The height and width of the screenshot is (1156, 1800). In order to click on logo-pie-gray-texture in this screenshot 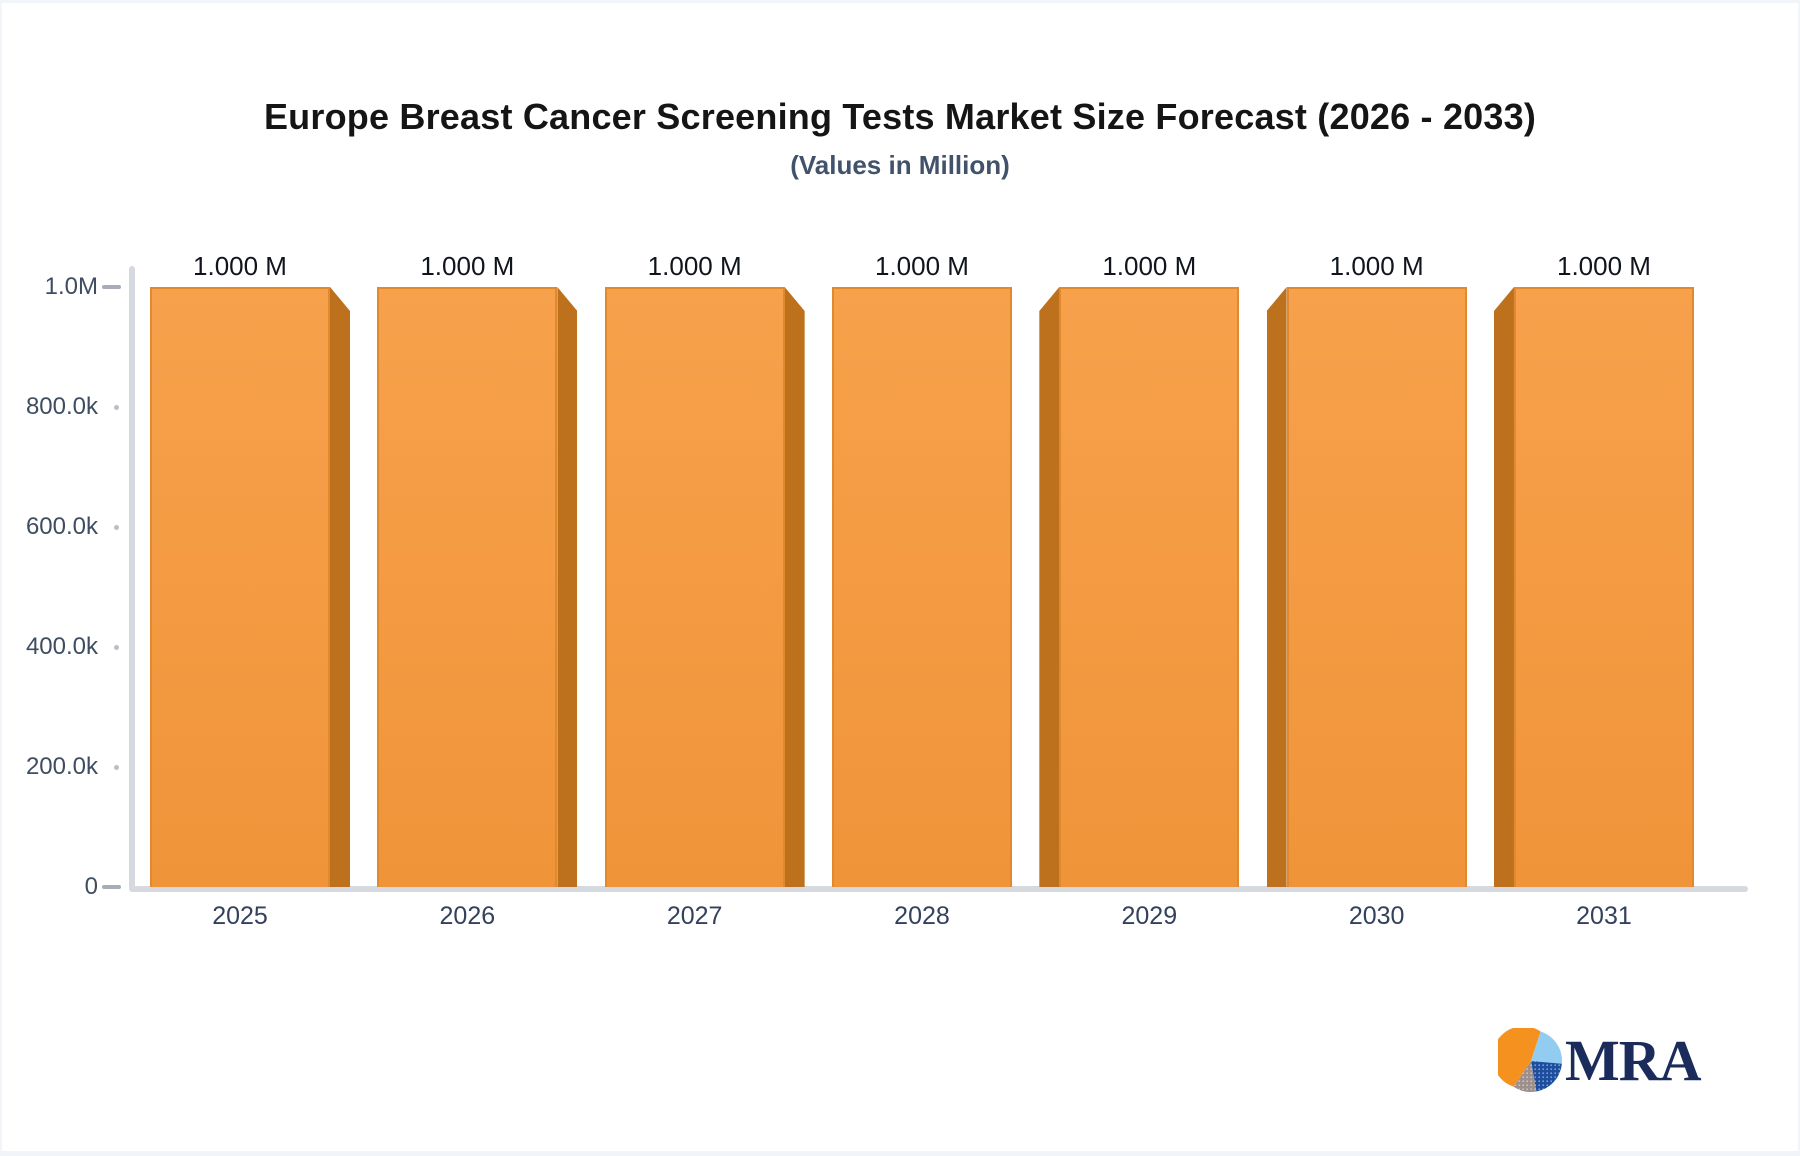, I will do `click(1525, 1076)`.